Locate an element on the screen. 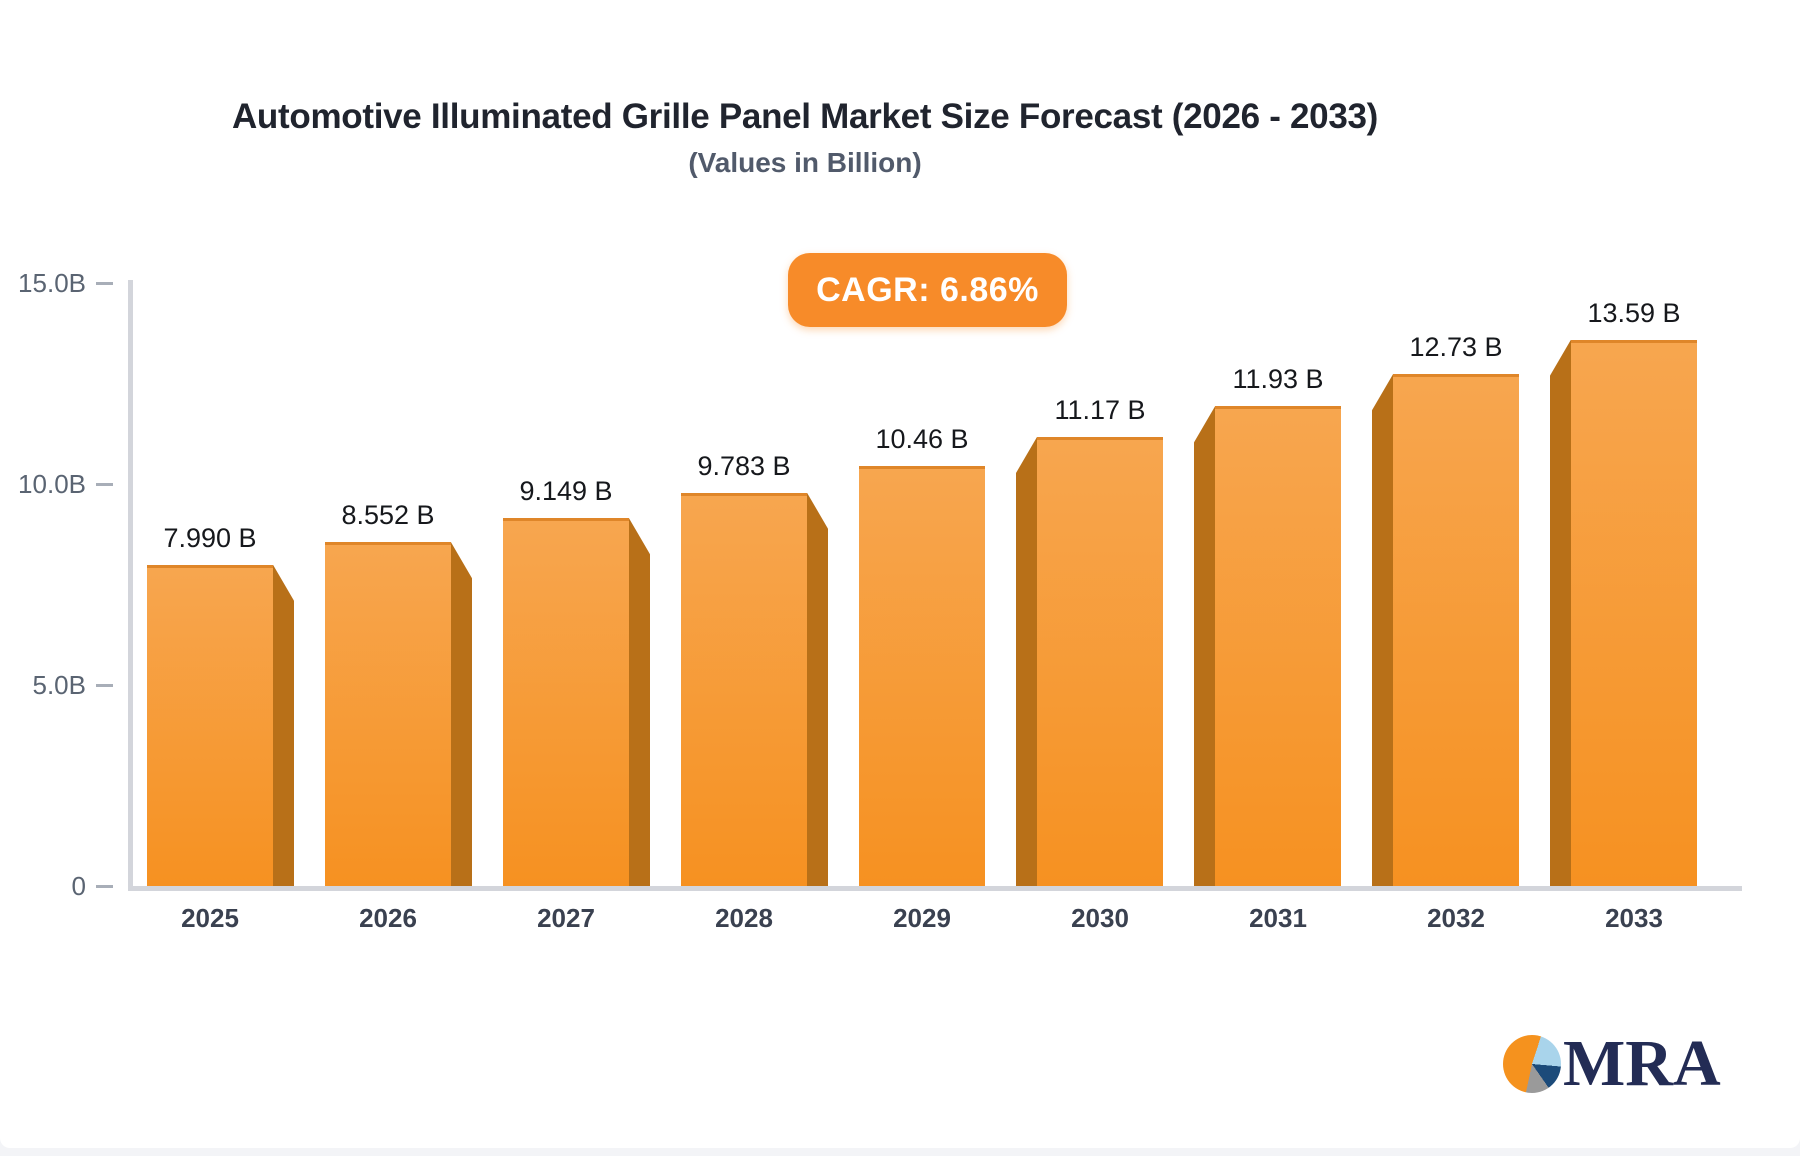 This screenshot has width=1800, height=1156. cagr-badge: CAGR: 6.86% is located at coordinates (927, 290).